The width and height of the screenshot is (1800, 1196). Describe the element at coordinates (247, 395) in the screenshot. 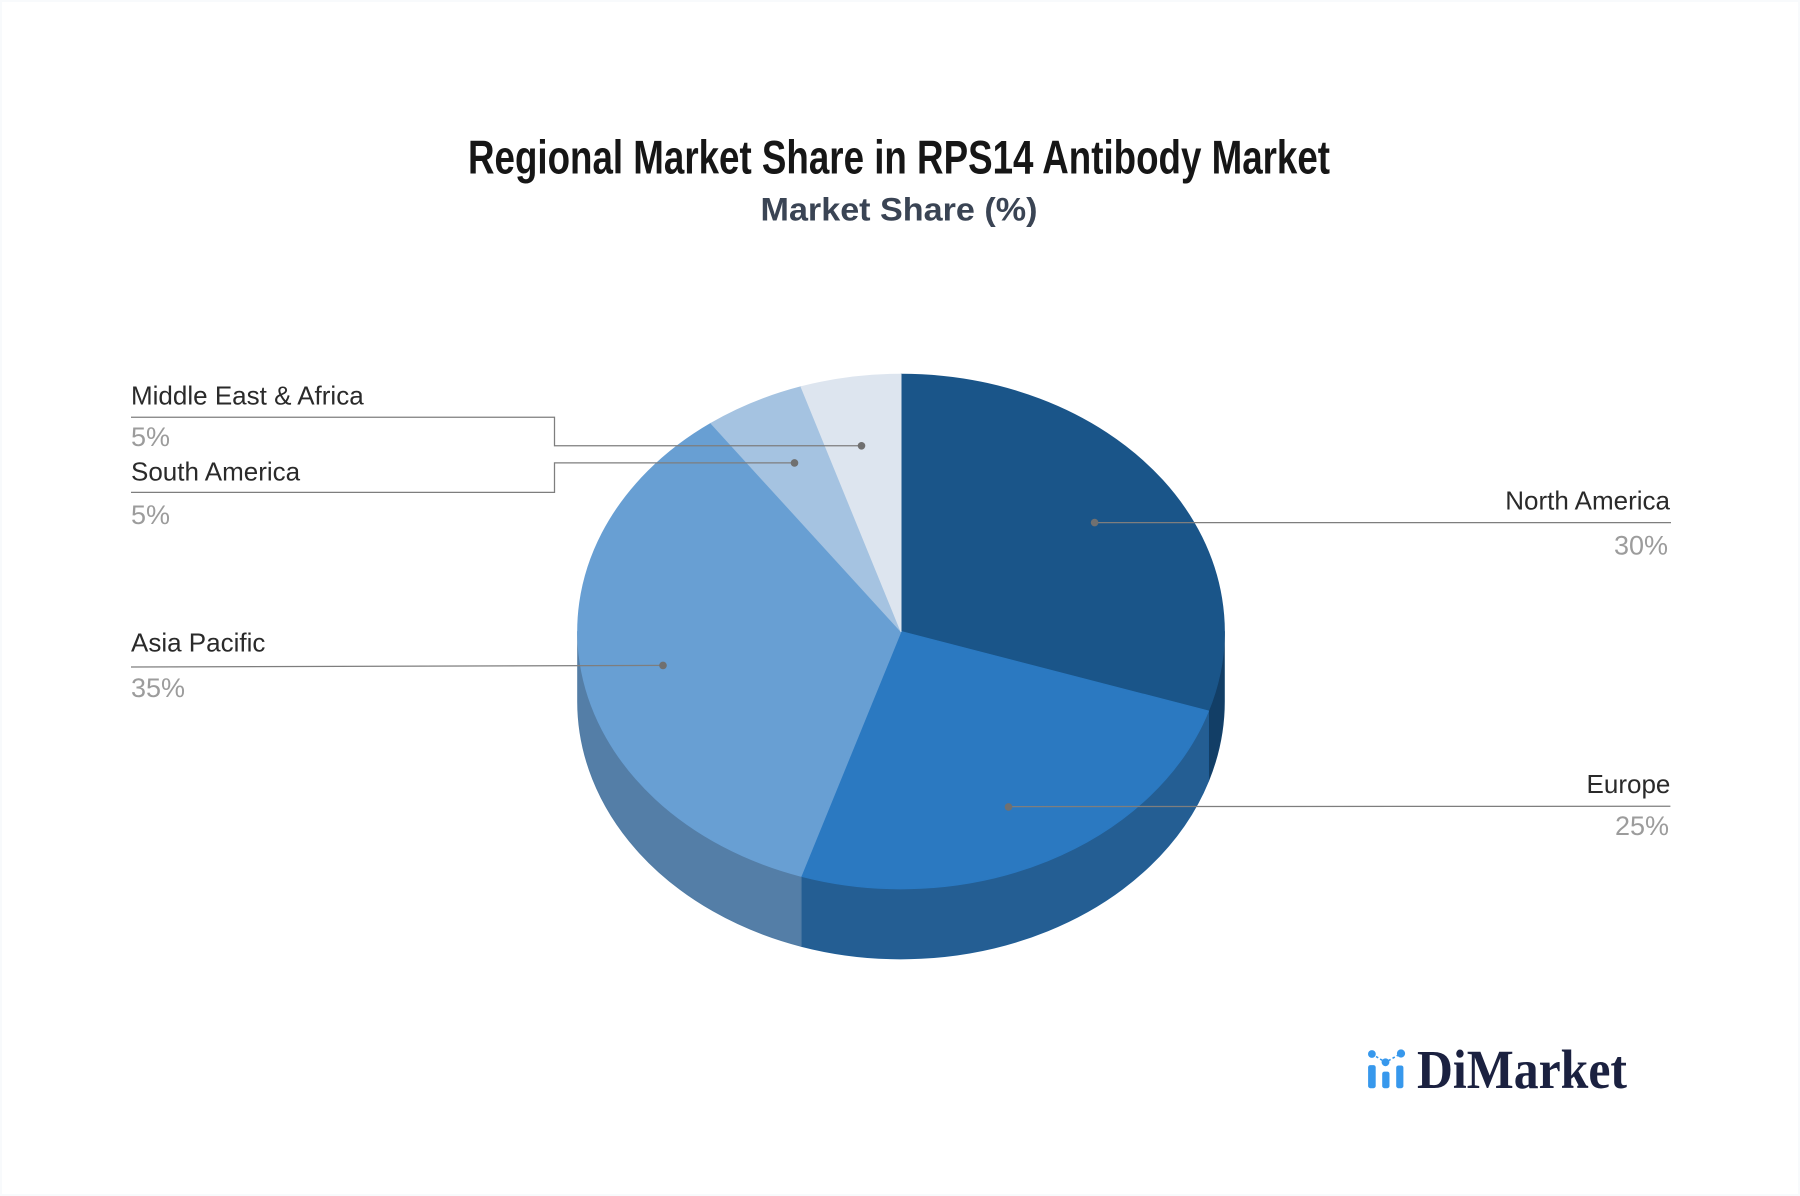

I see `svg-text: Middle East & Africa` at that location.